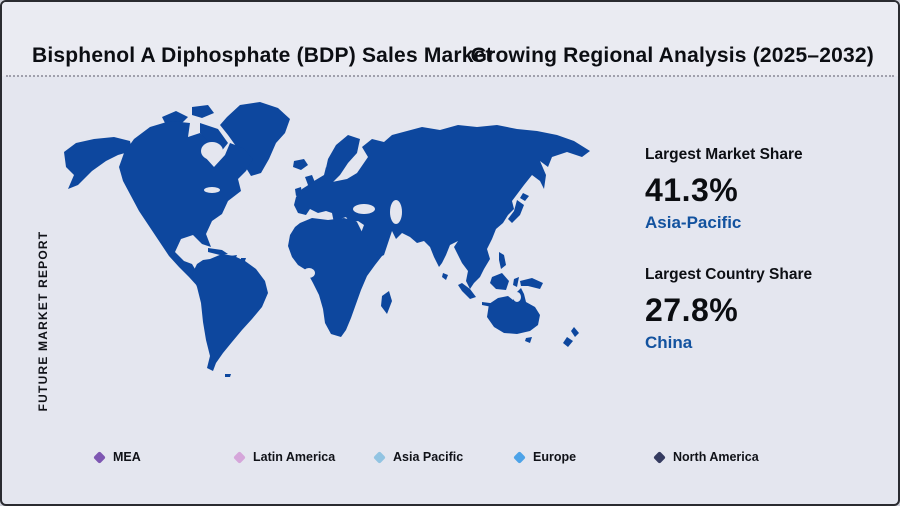 The height and width of the screenshot is (506, 900). What do you see at coordinates (693, 222) in the screenshot?
I see `stat-region: Asia-Pacific` at bounding box center [693, 222].